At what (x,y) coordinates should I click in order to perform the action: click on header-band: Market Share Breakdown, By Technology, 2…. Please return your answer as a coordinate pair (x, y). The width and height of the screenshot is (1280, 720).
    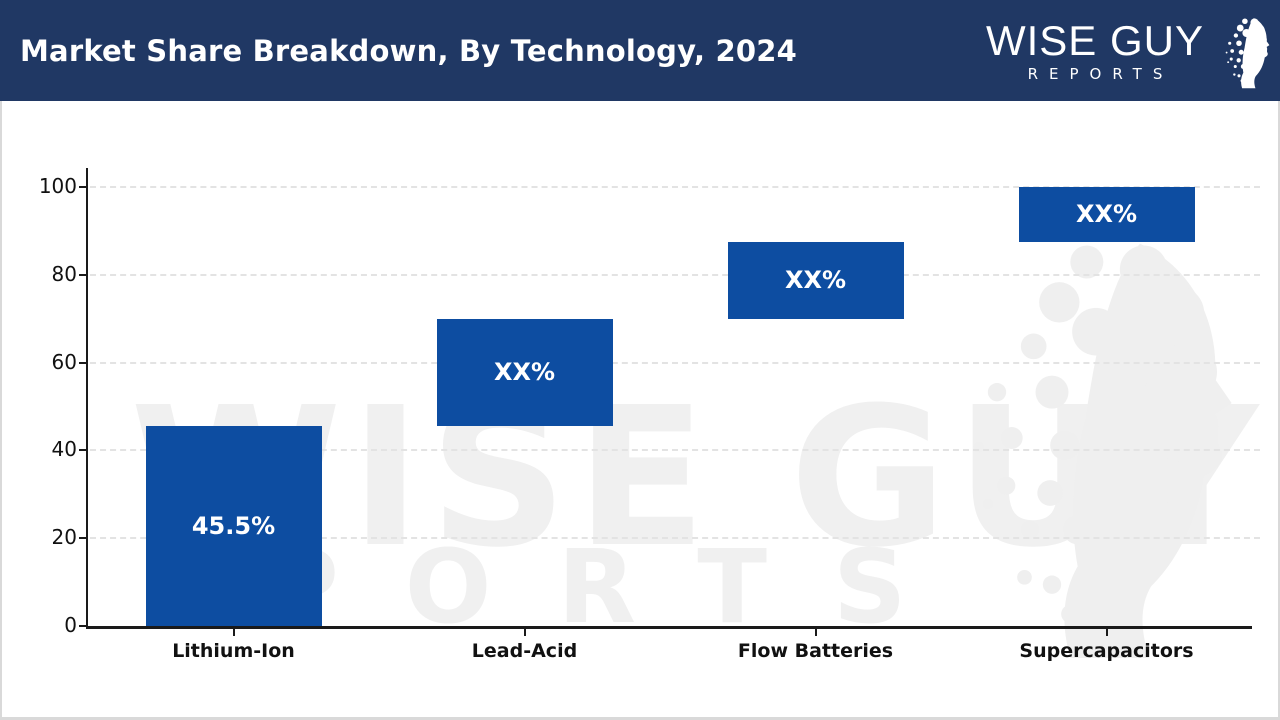
    Looking at the image, I should click on (640, 50).